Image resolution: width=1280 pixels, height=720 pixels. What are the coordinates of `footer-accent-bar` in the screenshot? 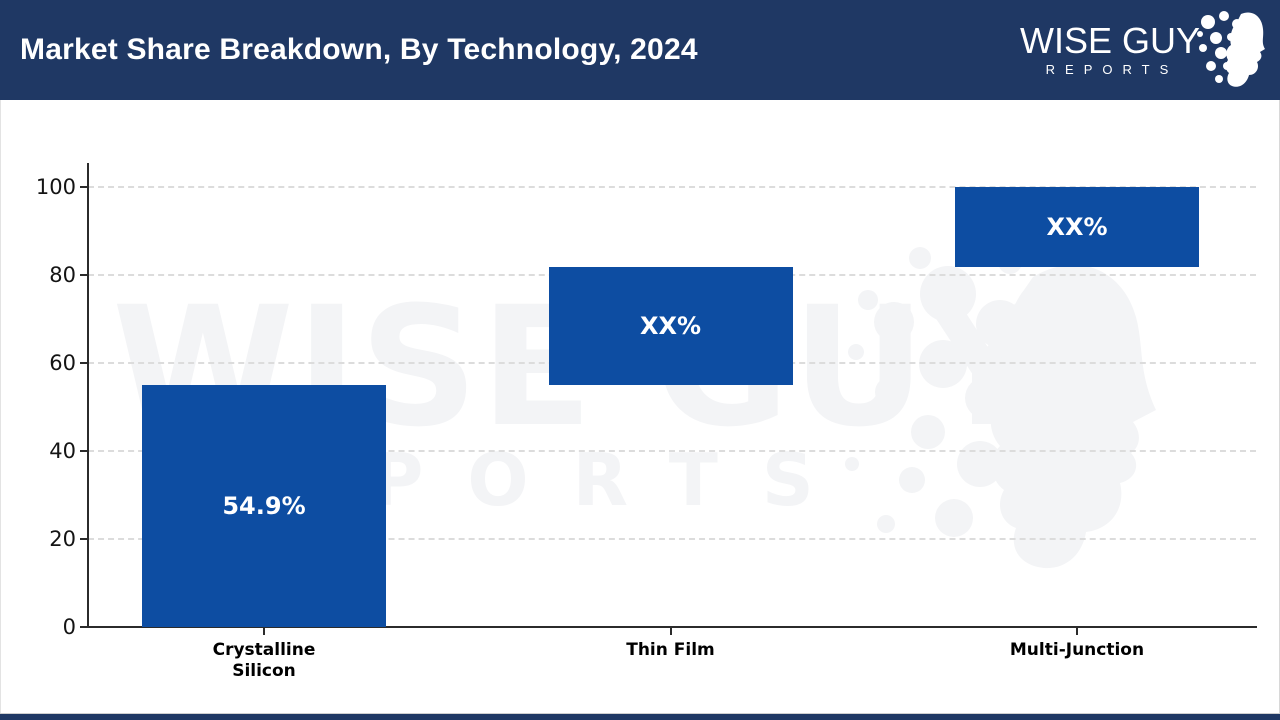 It's located at (640, 717).